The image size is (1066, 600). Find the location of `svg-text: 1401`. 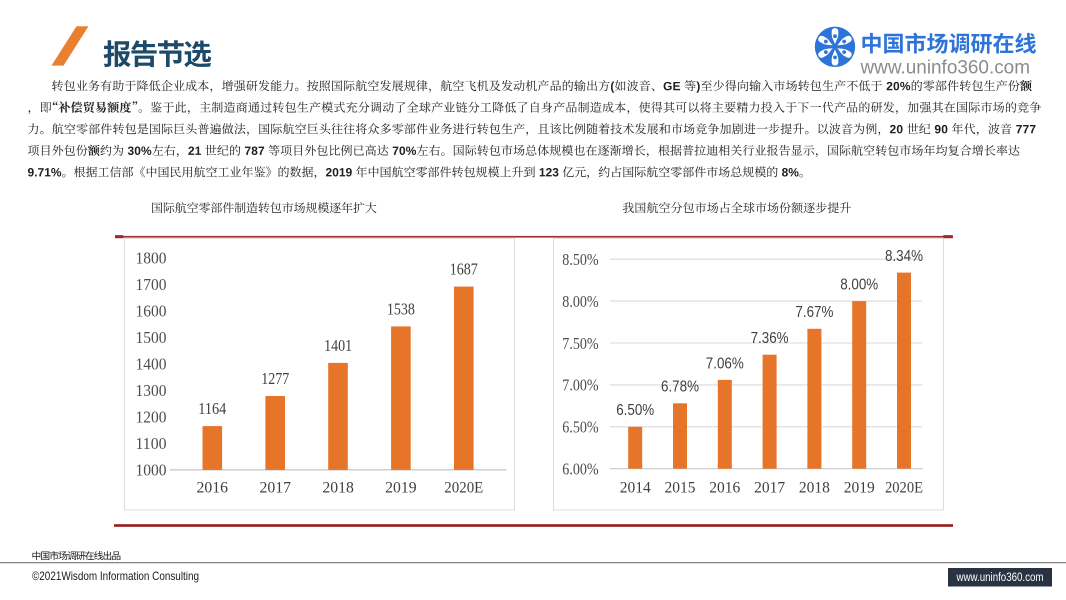

svg-text: 1401 is located at coordinates (338, 345).